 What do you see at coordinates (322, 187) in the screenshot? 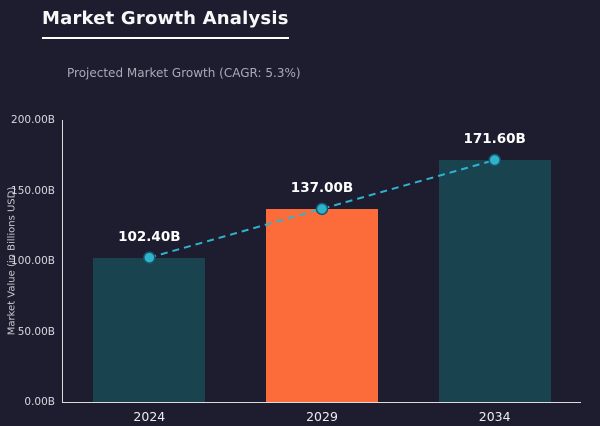
I see `value-label-2029: 137.00B` at bounding box center [322, 187].